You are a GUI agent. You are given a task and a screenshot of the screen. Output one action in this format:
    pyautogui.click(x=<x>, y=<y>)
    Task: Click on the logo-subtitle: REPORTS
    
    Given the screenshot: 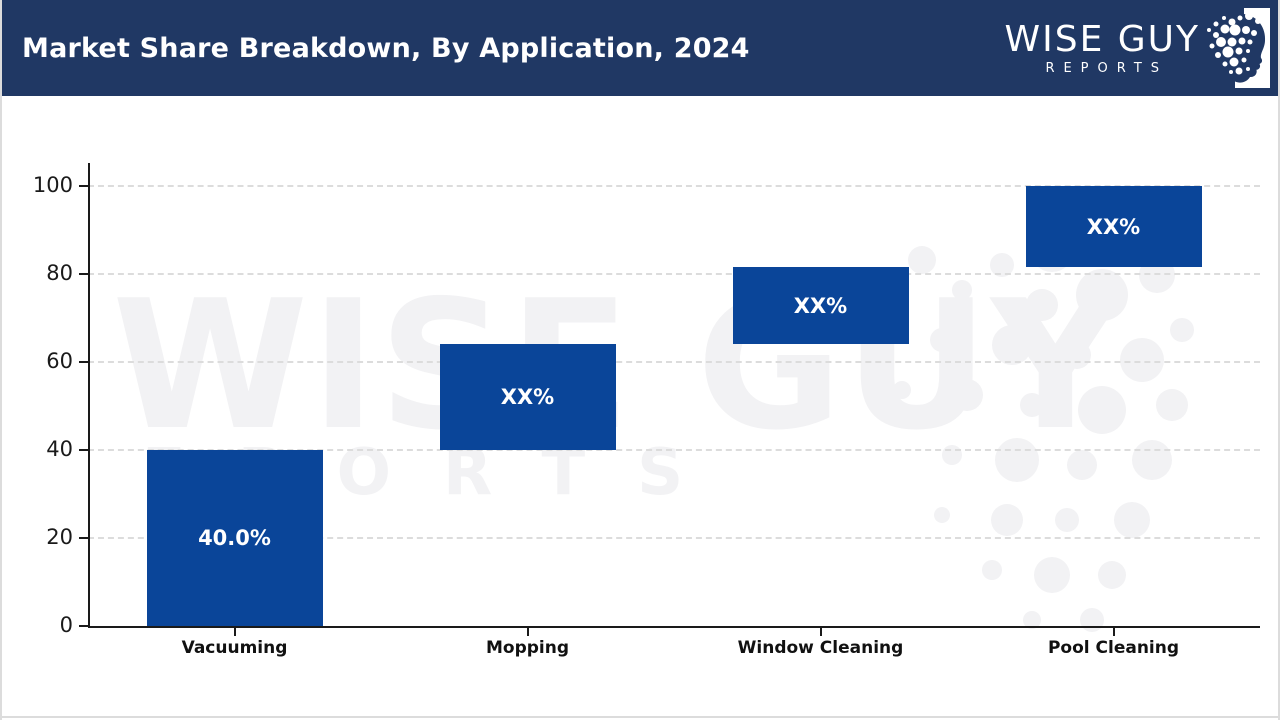 What is the action you would take?
    pyautogui.click(x=1107, y=68)
    